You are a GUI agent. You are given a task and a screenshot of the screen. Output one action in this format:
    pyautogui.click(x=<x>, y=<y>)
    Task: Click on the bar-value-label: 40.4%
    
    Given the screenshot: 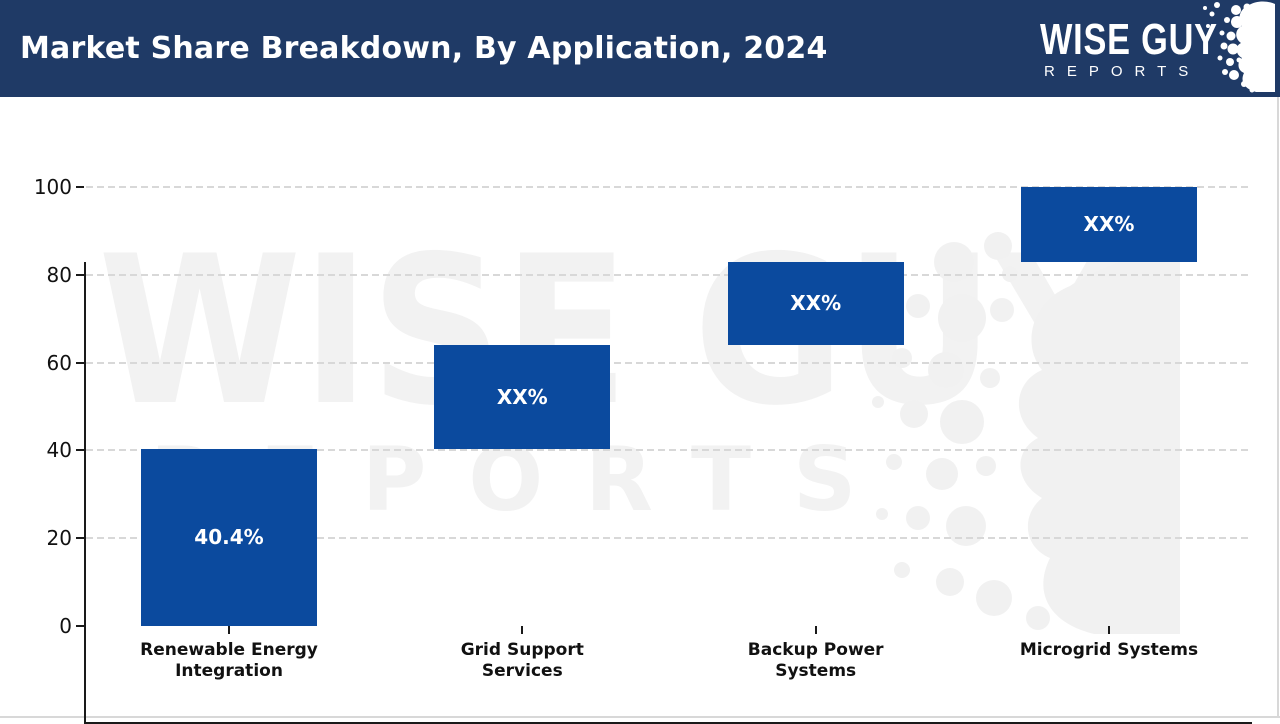 What is the action you would take?
    pyautogui.click(x=229, y=537)
    